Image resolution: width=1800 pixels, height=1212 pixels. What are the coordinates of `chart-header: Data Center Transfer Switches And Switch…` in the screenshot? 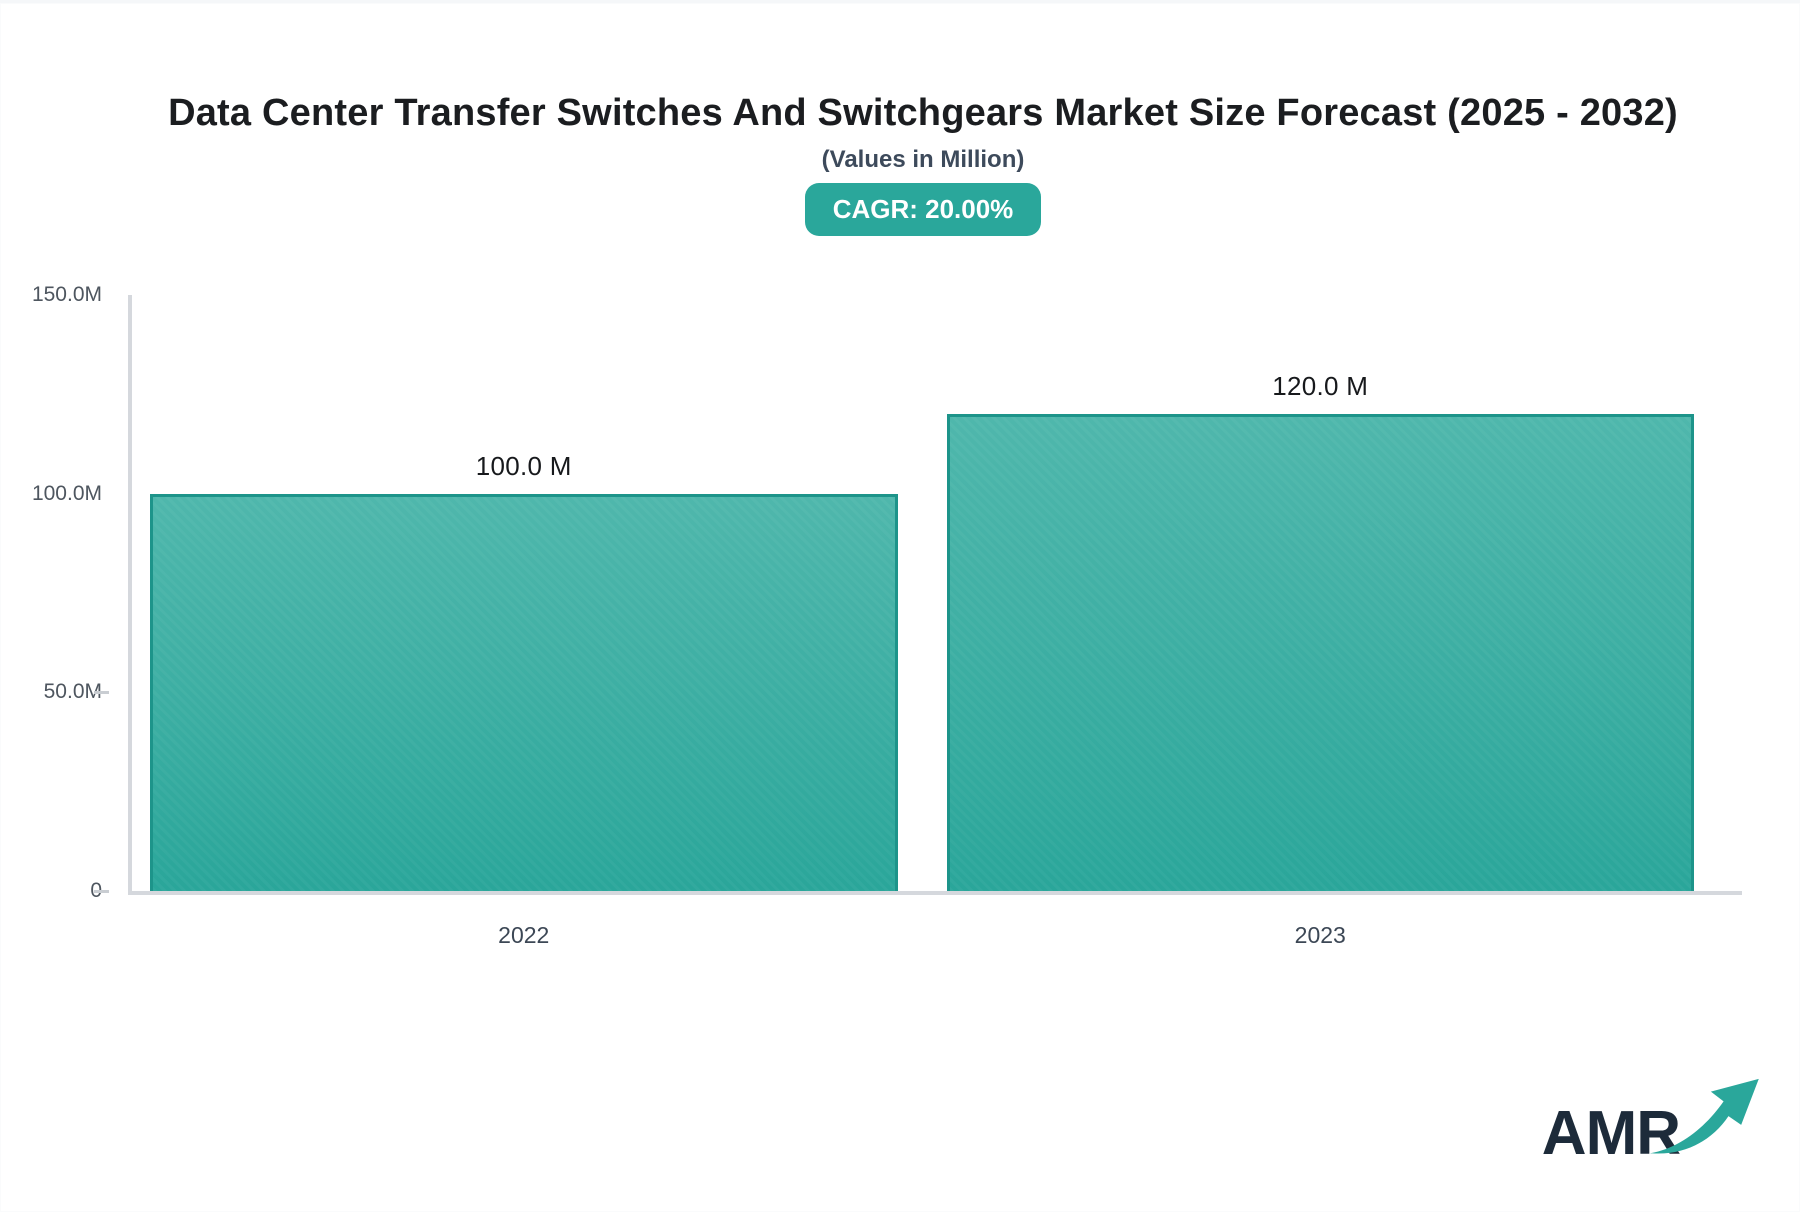 It's located at (923, 162).